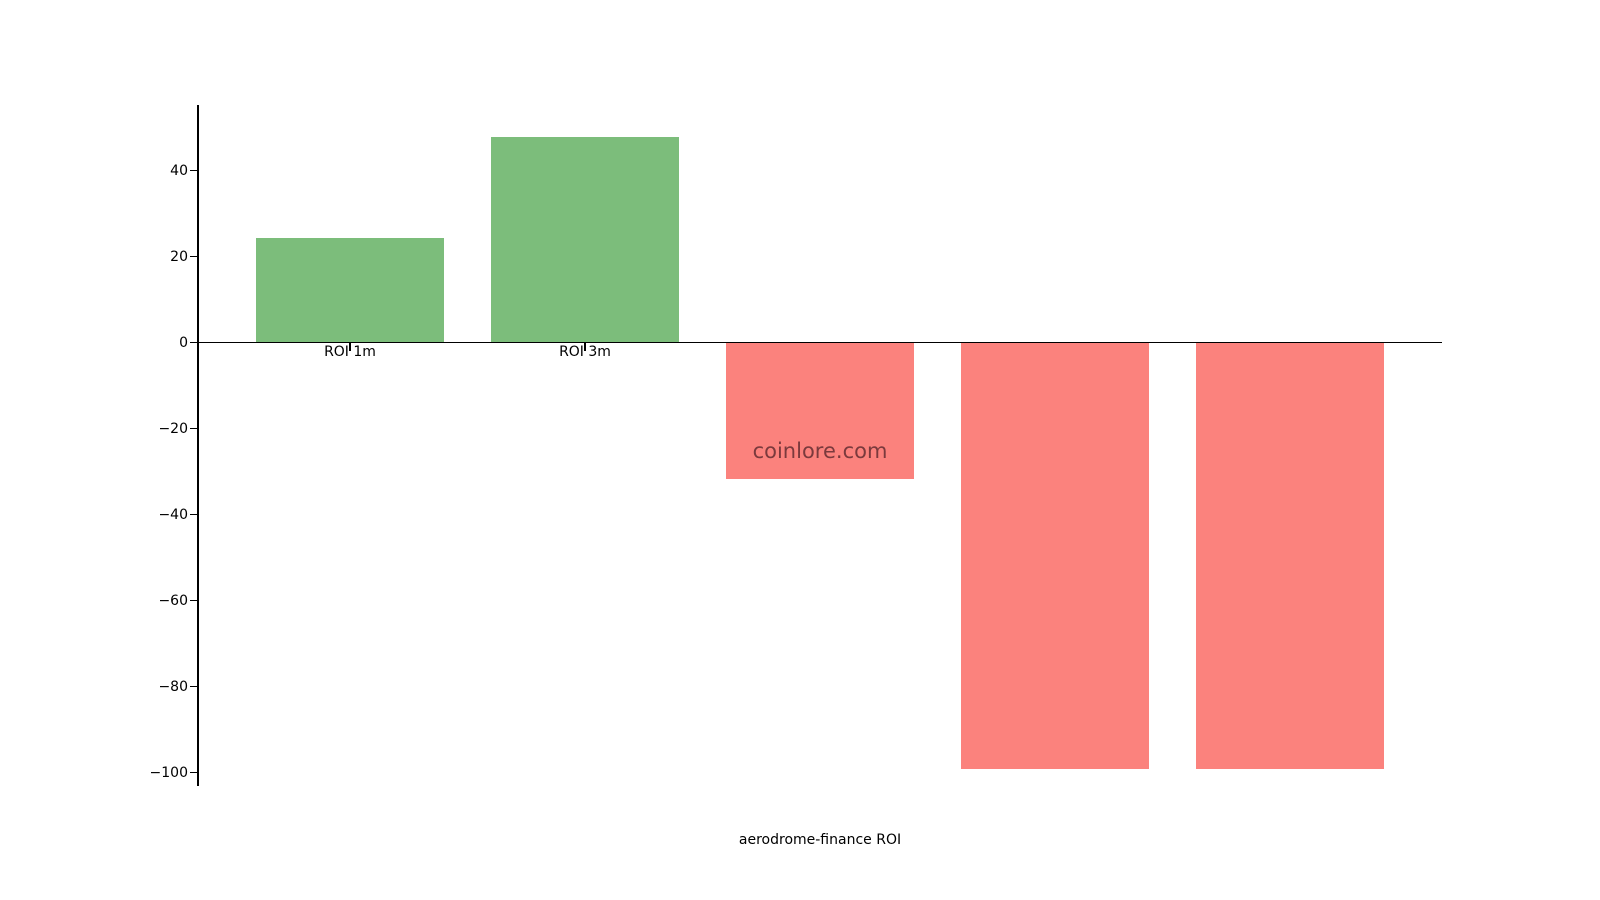 The height and width of the screenshot is (900, 1600). I want to click on bar-roi-3m, so click(585, 239).